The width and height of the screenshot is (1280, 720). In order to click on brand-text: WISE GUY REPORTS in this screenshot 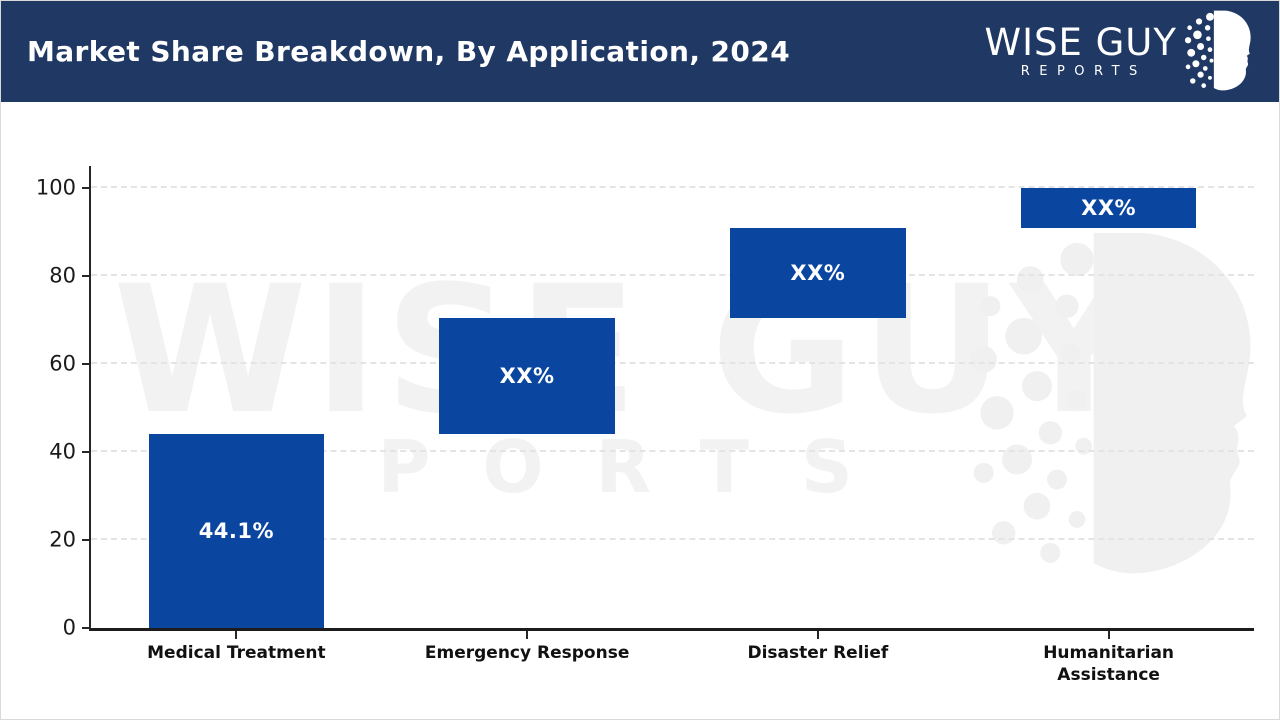, I will do `click(1080, 50)`.